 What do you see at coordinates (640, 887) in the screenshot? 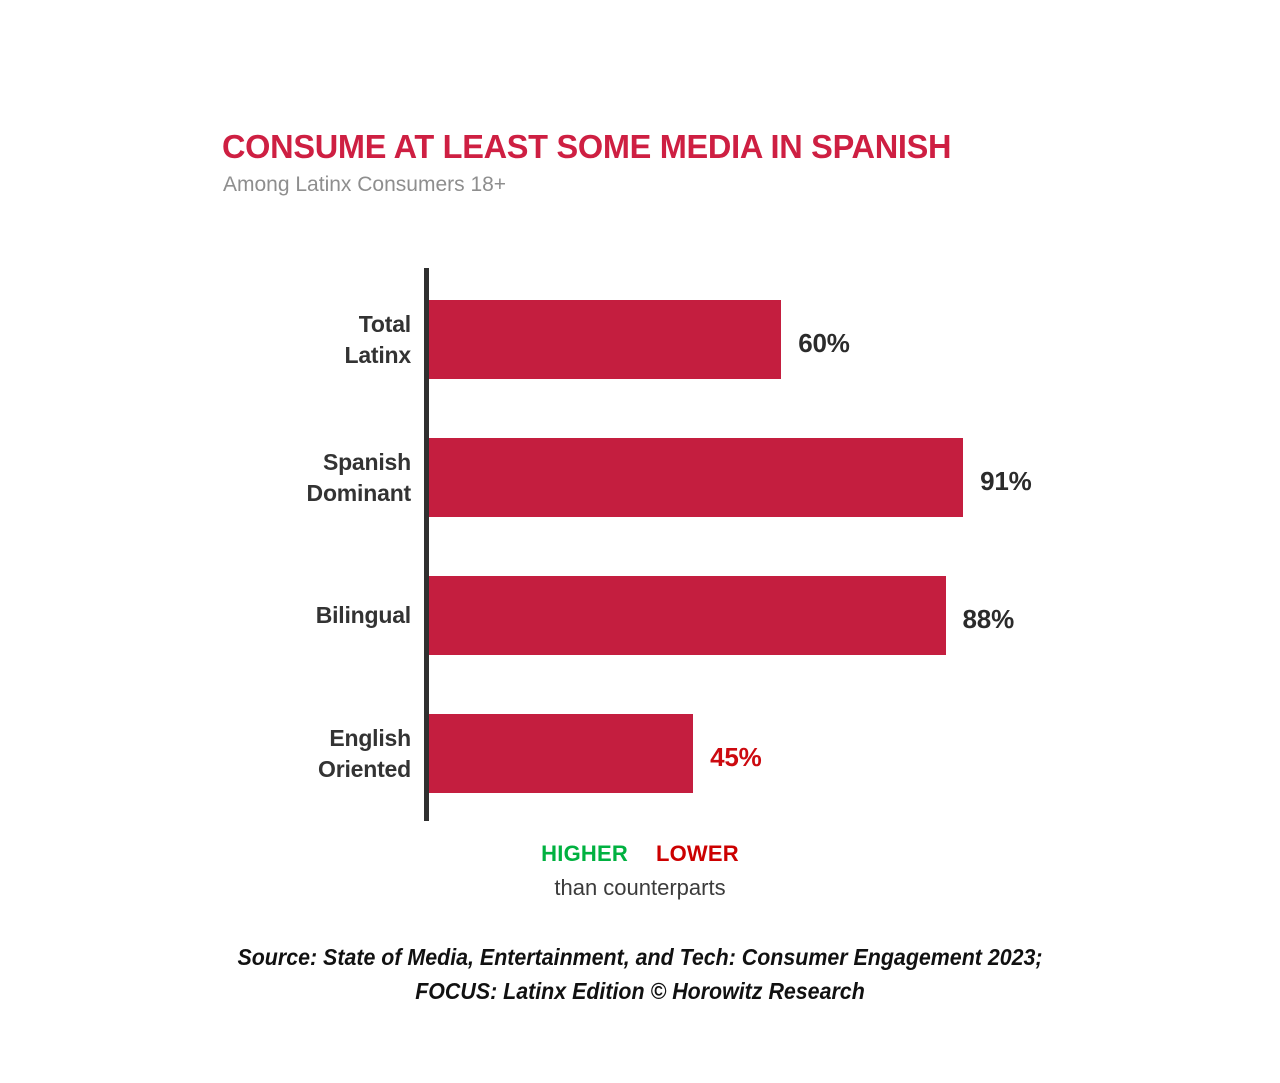
I see `legend-caption: than counterparts` at bounding box center [640, 887].